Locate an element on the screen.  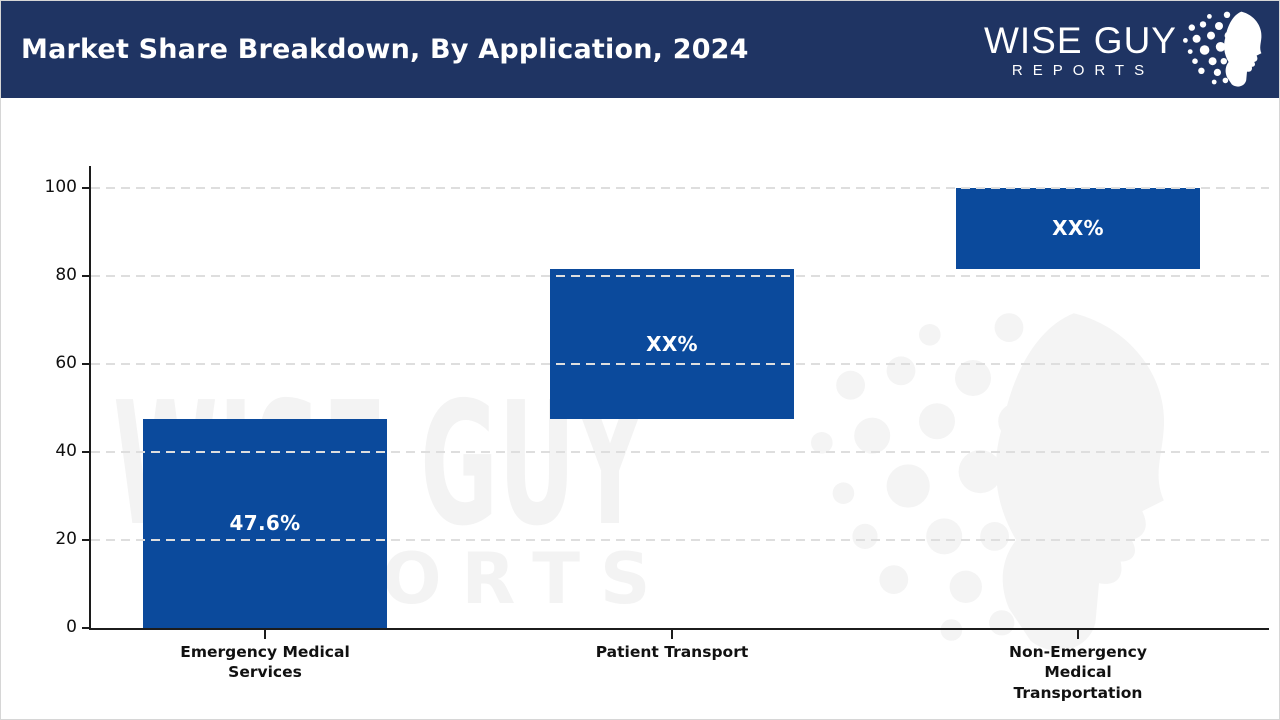
y-axis-line is located at coordinates (90, 398).